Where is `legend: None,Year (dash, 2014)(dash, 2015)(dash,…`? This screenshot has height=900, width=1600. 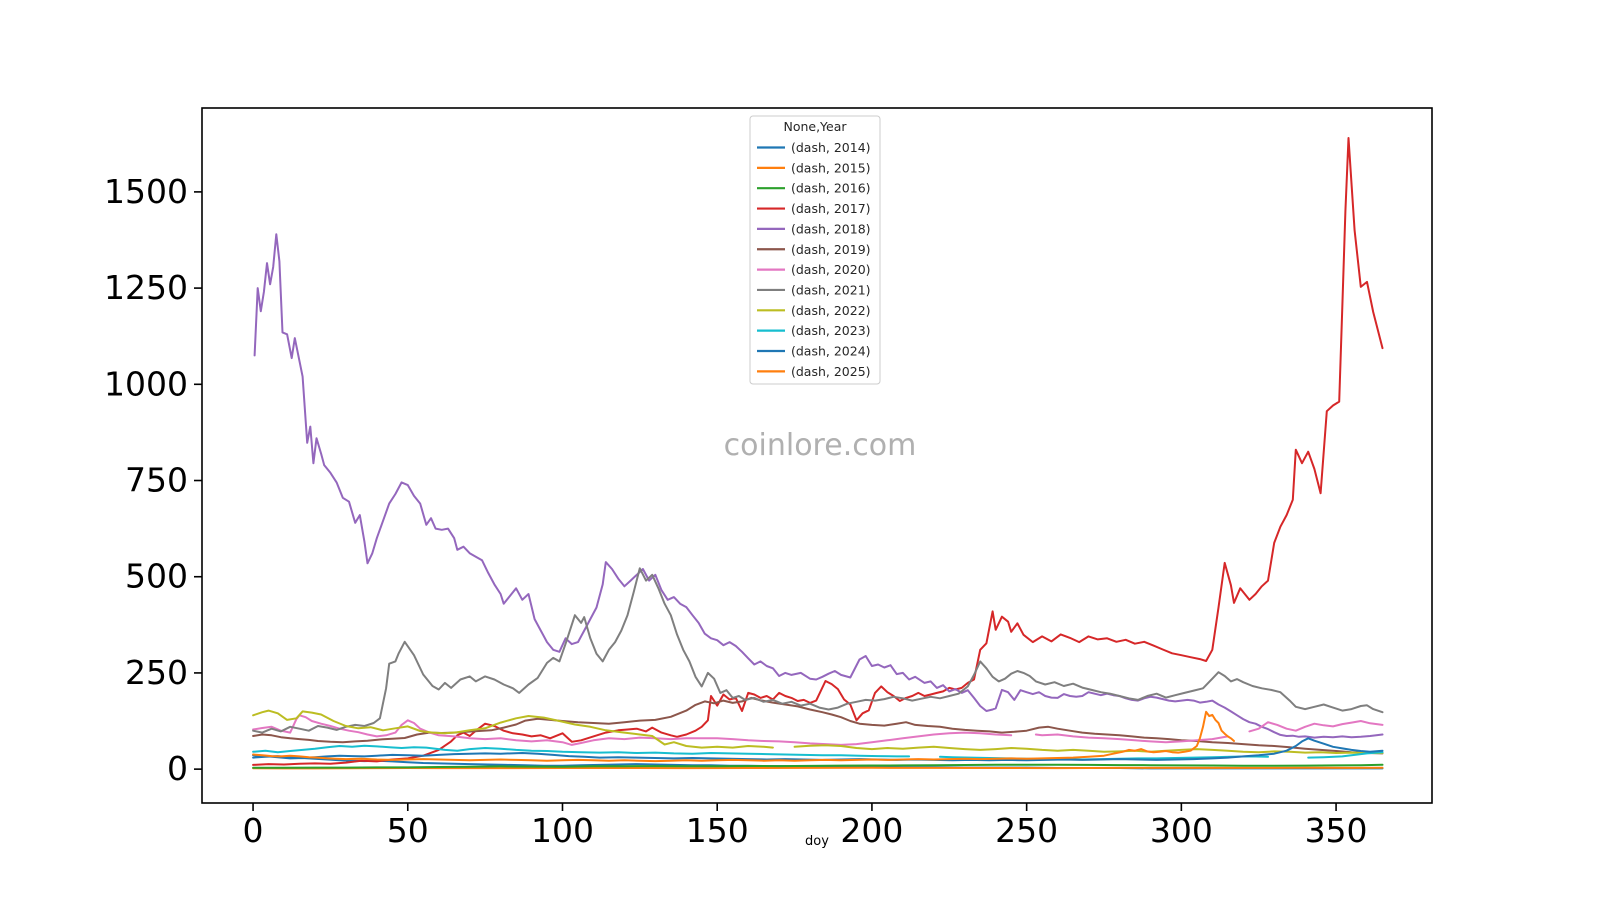
legend: None,Year (dash, 2014)(dash, 2015)(dash,… is located at coordinates (815, 250).